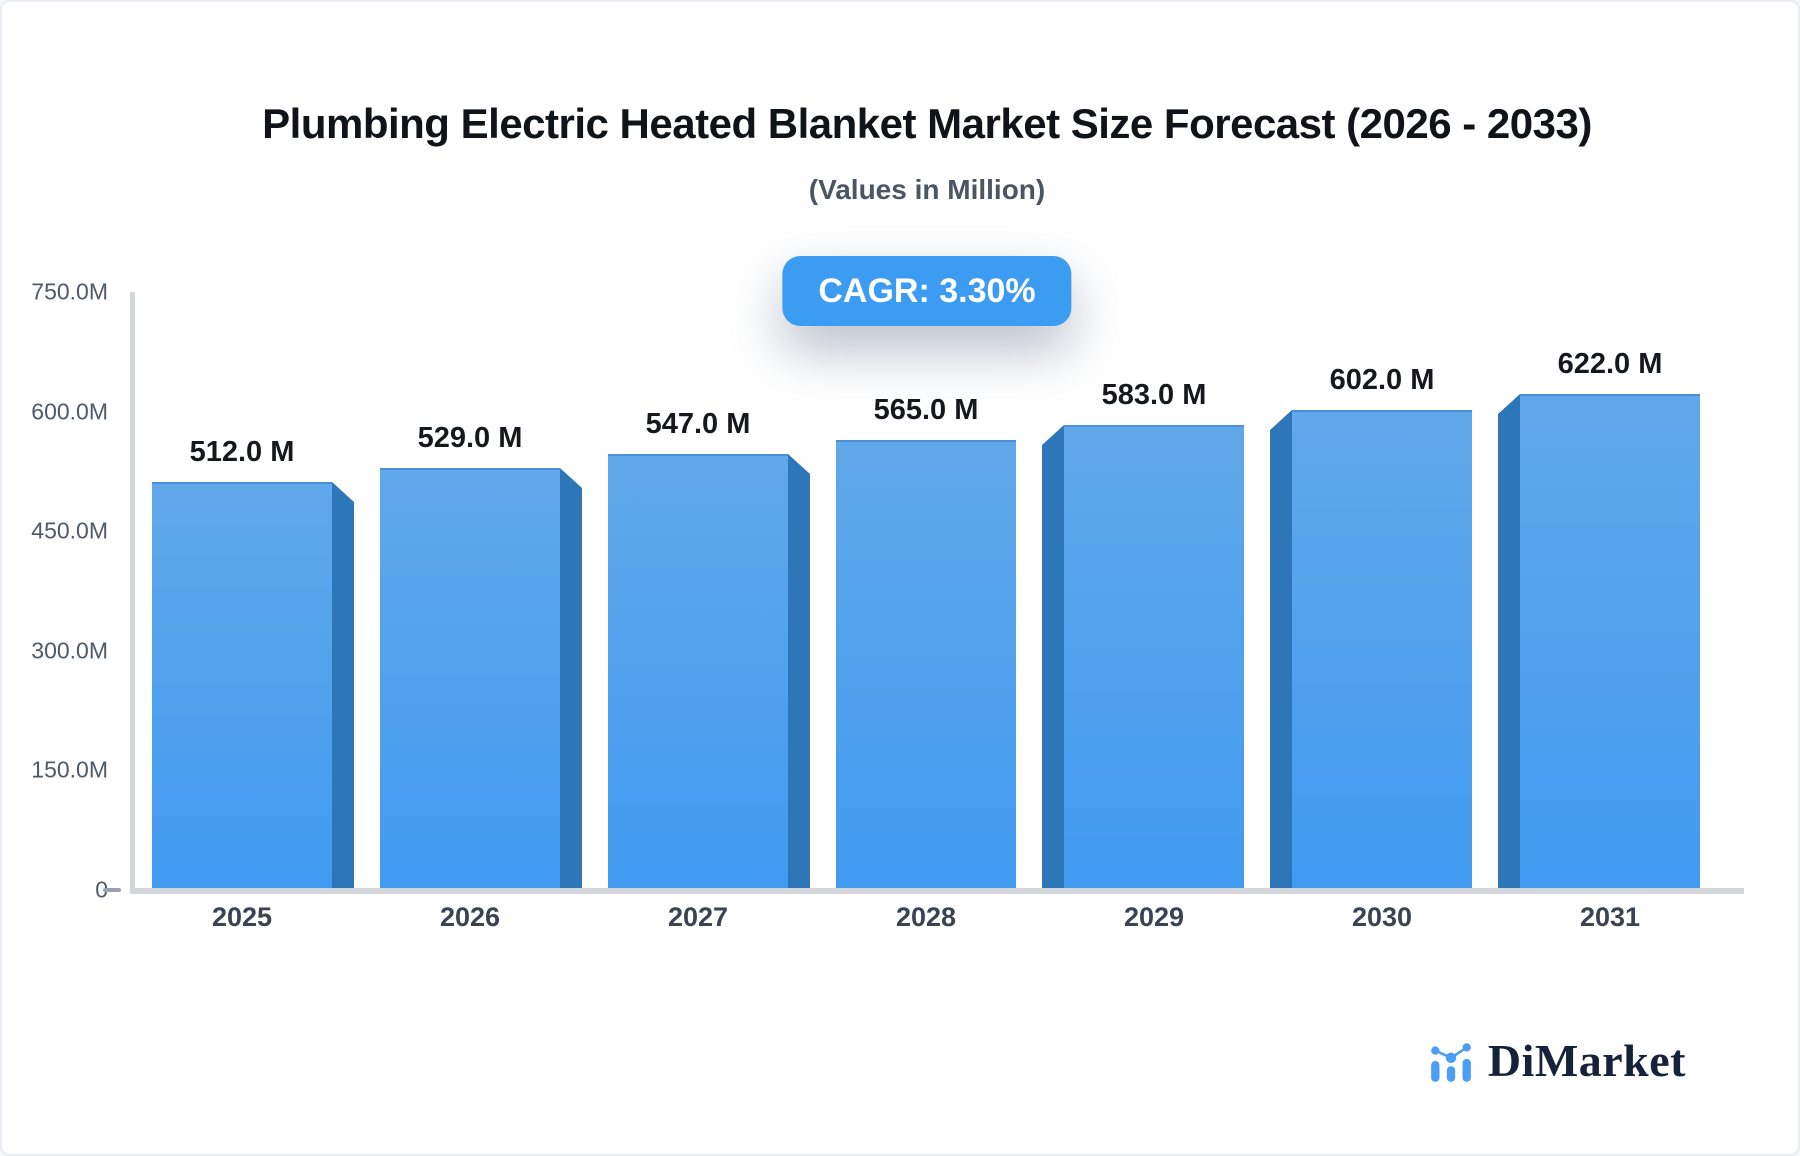 The height and width of the screenshot is (1156, 1800). What do you see at coordinates (1382, 917) in the screenshot?
I see `x-axis-tick-label: 2030` at bounding box center [1382, 917].